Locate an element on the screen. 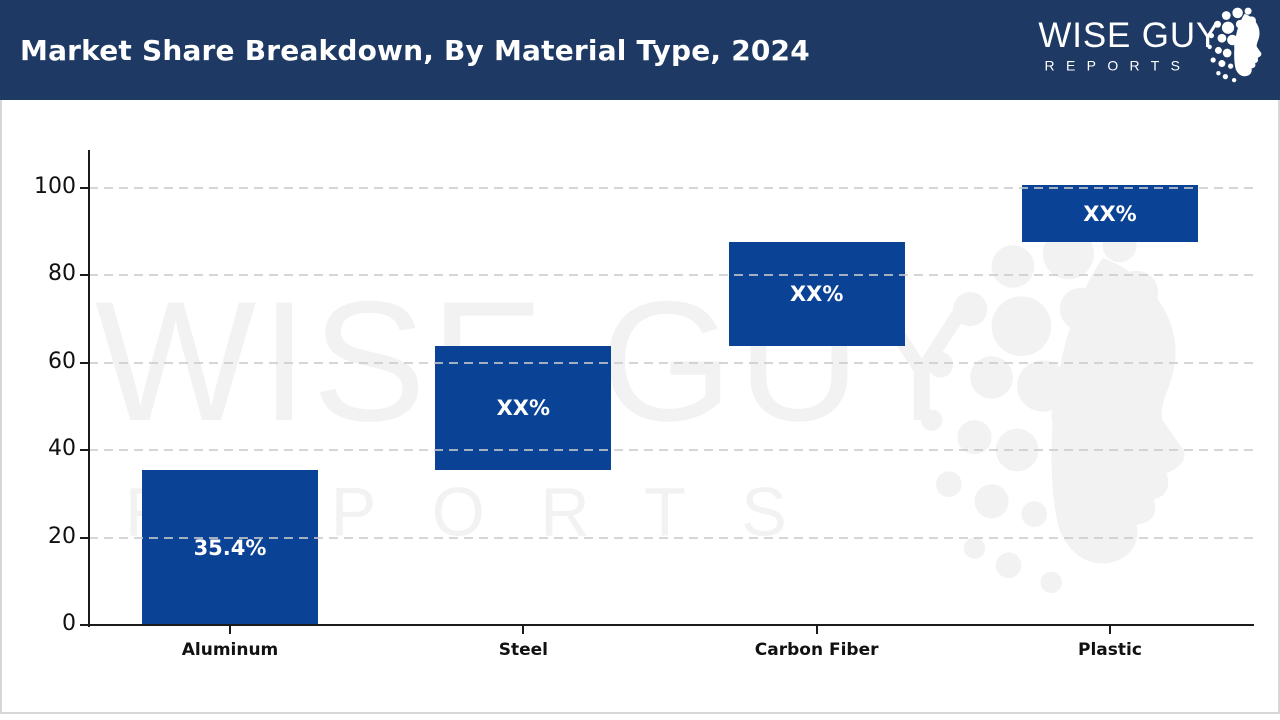  y-tick-label-80: 80 is located at coordinates (62, 273).